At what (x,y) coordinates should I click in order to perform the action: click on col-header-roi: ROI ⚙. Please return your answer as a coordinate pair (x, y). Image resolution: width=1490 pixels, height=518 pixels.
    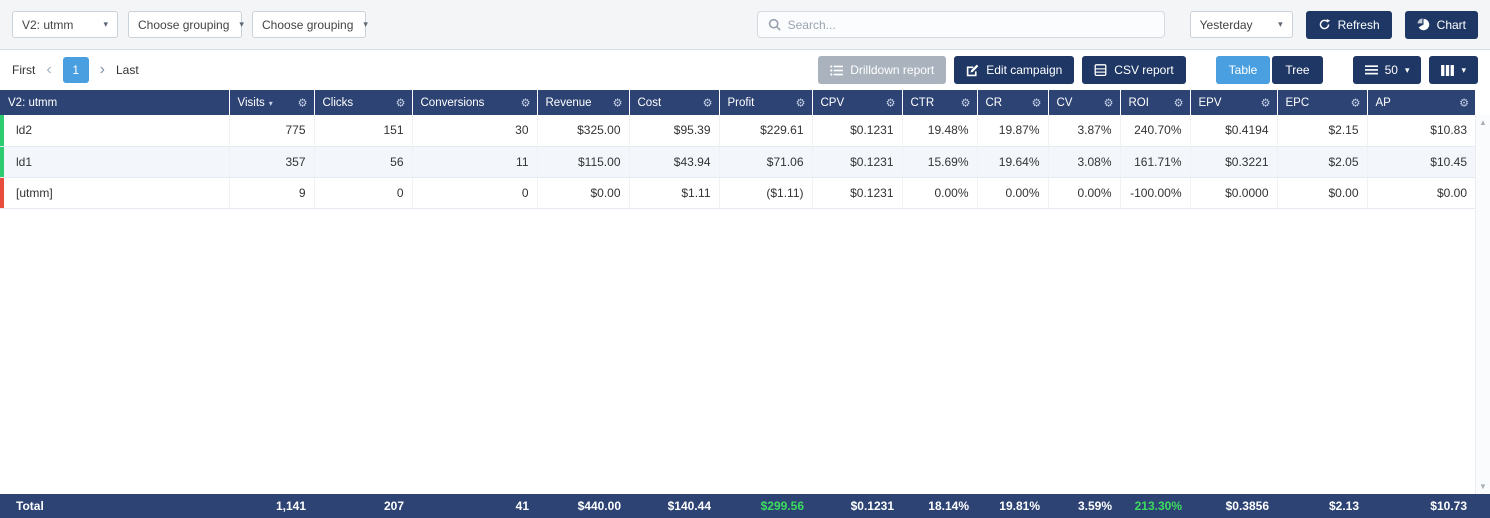
    Looking at the image, I should click on (1155, 102).